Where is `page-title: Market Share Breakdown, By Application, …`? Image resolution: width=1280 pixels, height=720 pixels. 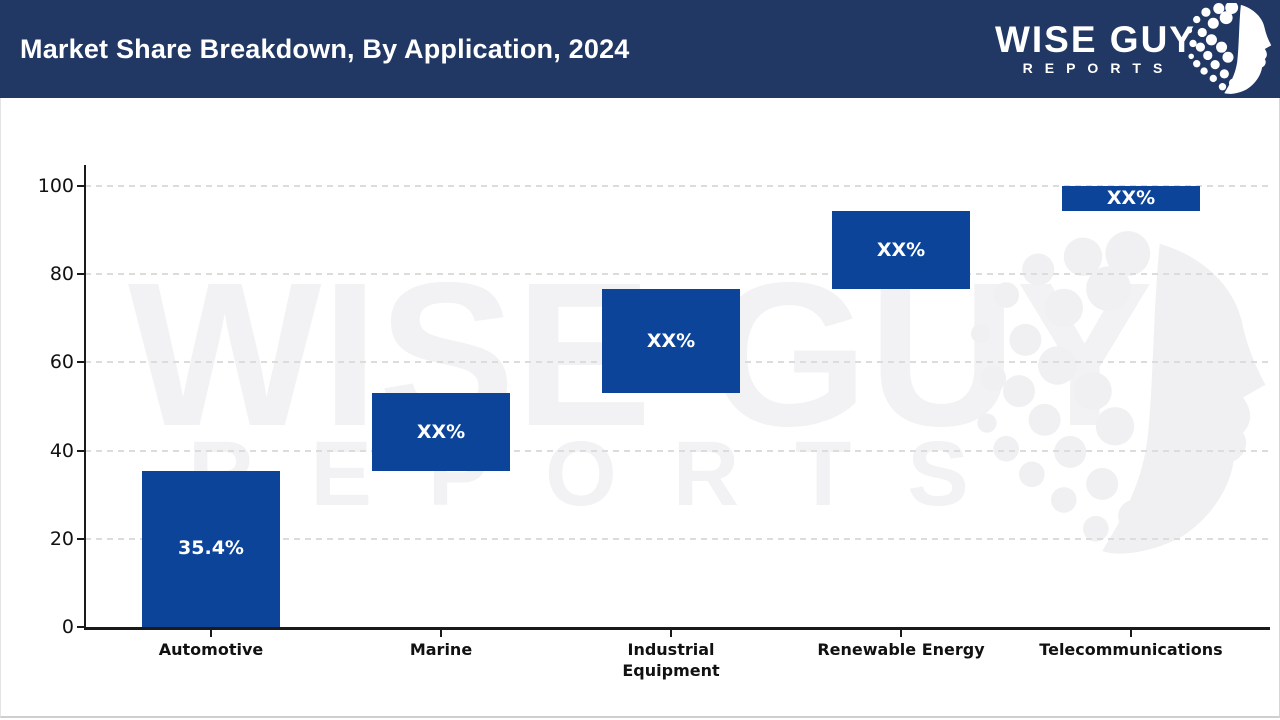 page-title: Market Share Breakdown, By Application, … is located at coordinates (325, 48).